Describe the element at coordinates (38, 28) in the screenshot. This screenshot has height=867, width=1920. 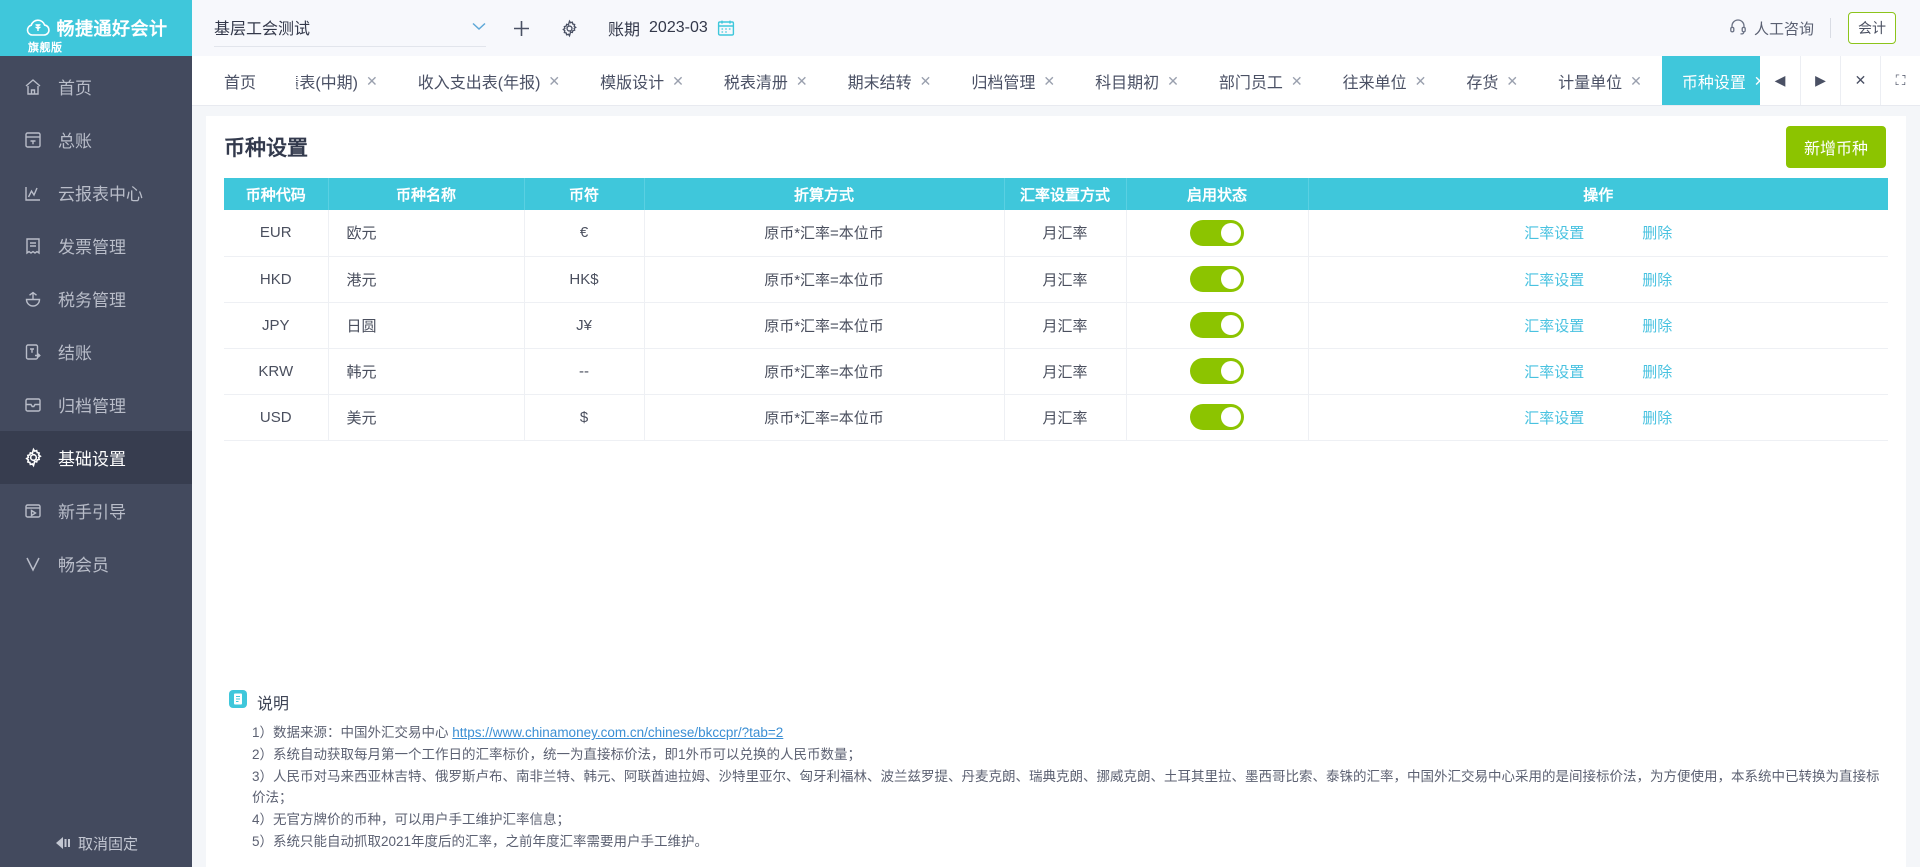
I see `cloud-logo-icon` at that location.